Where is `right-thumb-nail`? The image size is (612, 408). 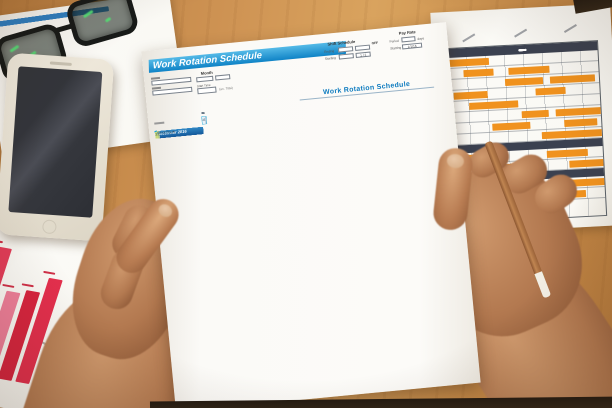
right-thumb-nail is located at coordinates (455, 161).